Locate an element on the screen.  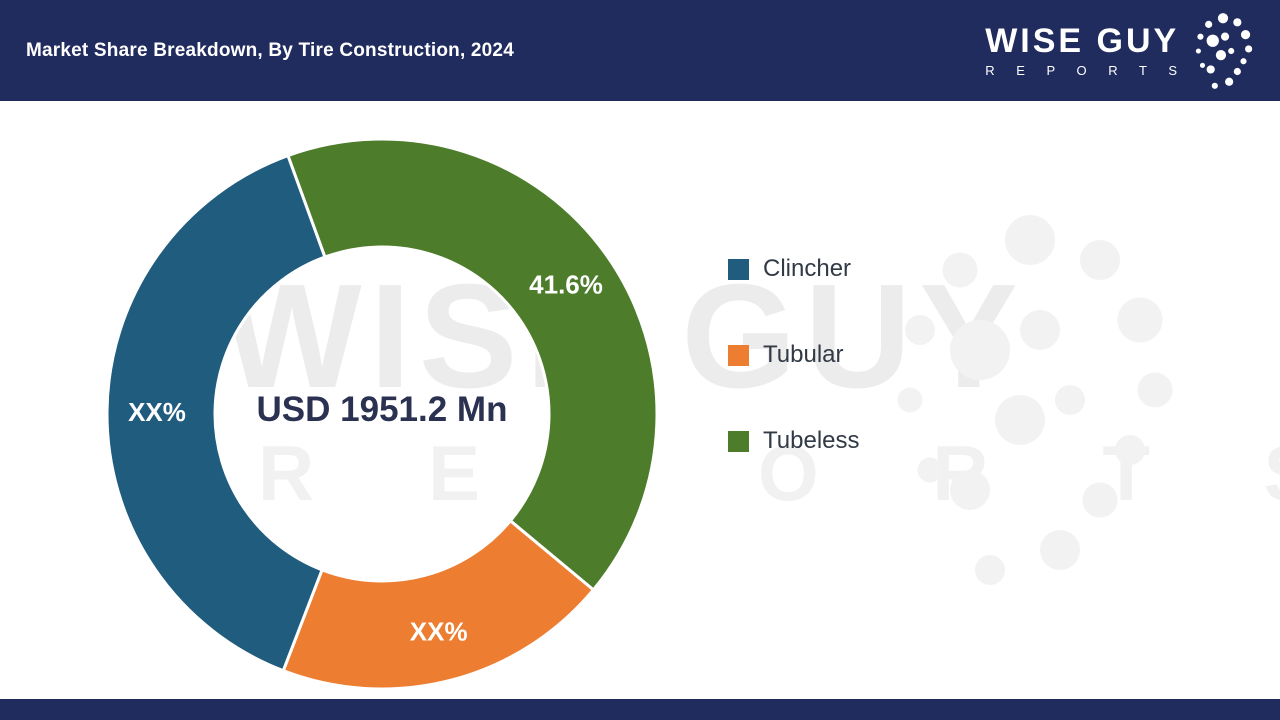
legend-label-tubeless: Tubeless is located at coordinates (811, 440).